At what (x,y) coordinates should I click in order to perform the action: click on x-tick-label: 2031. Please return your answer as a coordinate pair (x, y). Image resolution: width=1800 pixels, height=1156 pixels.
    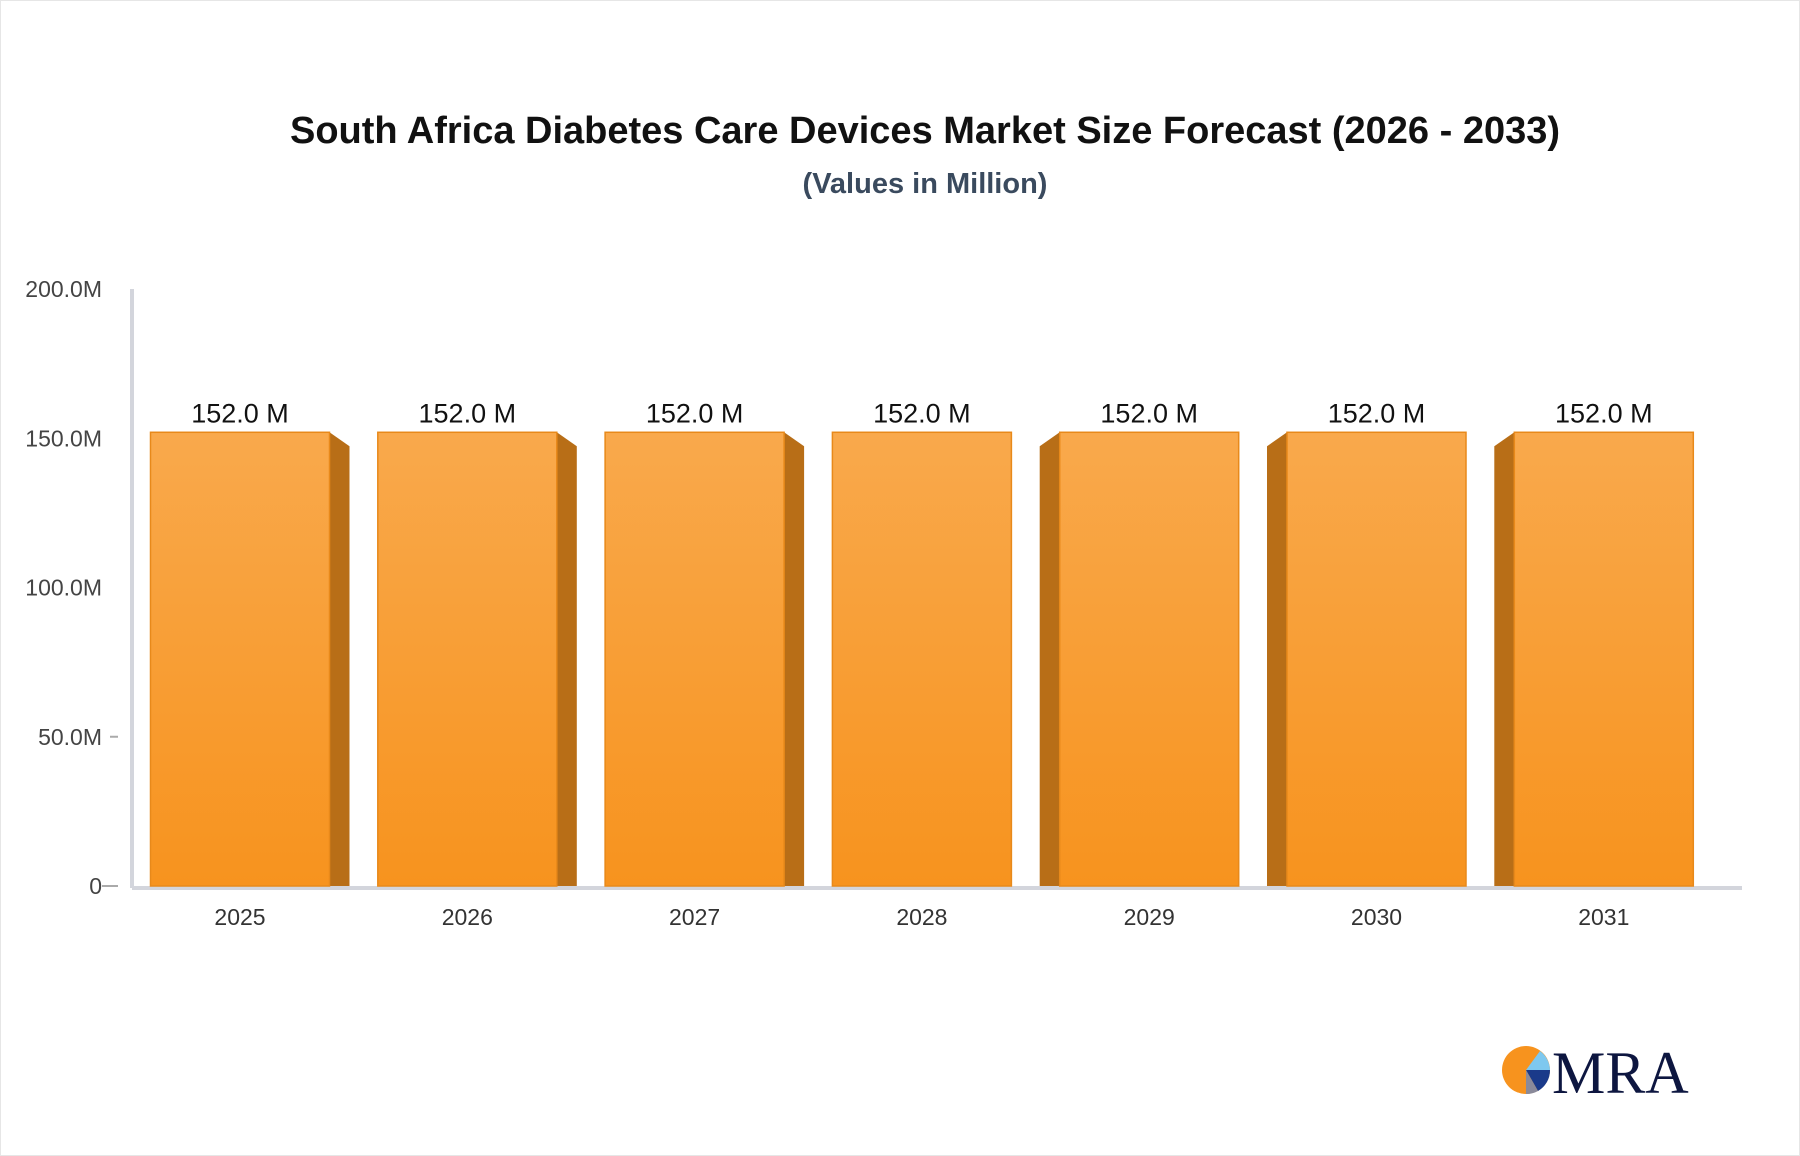
    Looking at the image, I should click on (1603, 917).